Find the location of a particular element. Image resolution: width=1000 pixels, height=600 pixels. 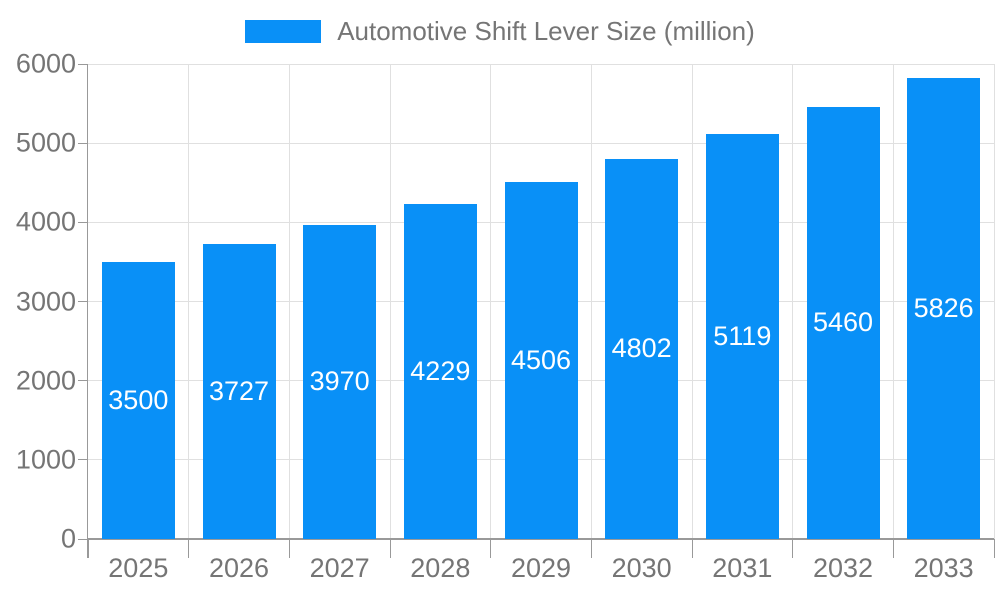

bar-value-label: 3500 is located at coordinates (138, 399).